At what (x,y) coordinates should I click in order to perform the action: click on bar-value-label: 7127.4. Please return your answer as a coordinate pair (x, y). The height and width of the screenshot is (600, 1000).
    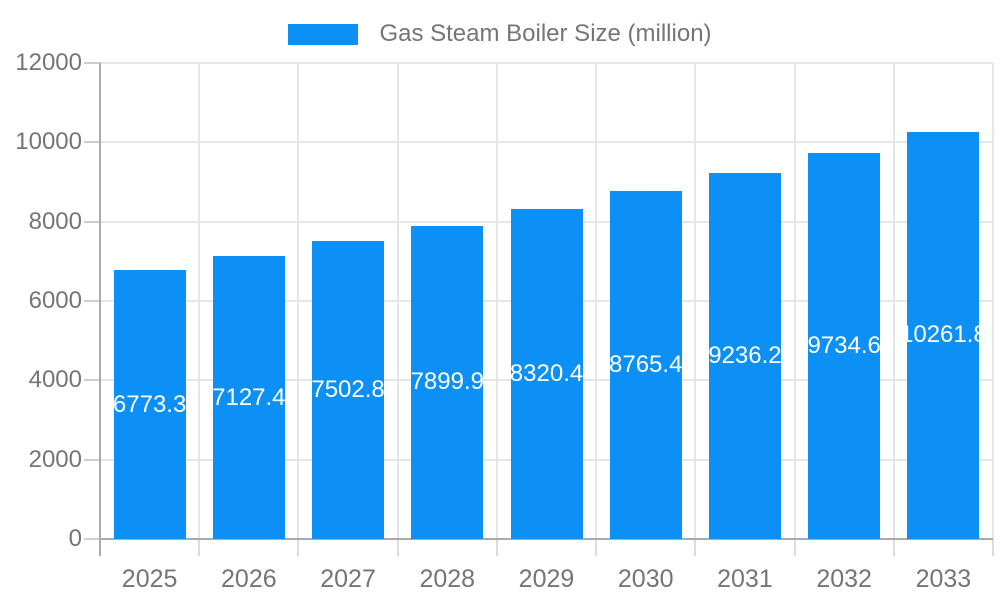
    Looking at the image, I should click on (248, 397).